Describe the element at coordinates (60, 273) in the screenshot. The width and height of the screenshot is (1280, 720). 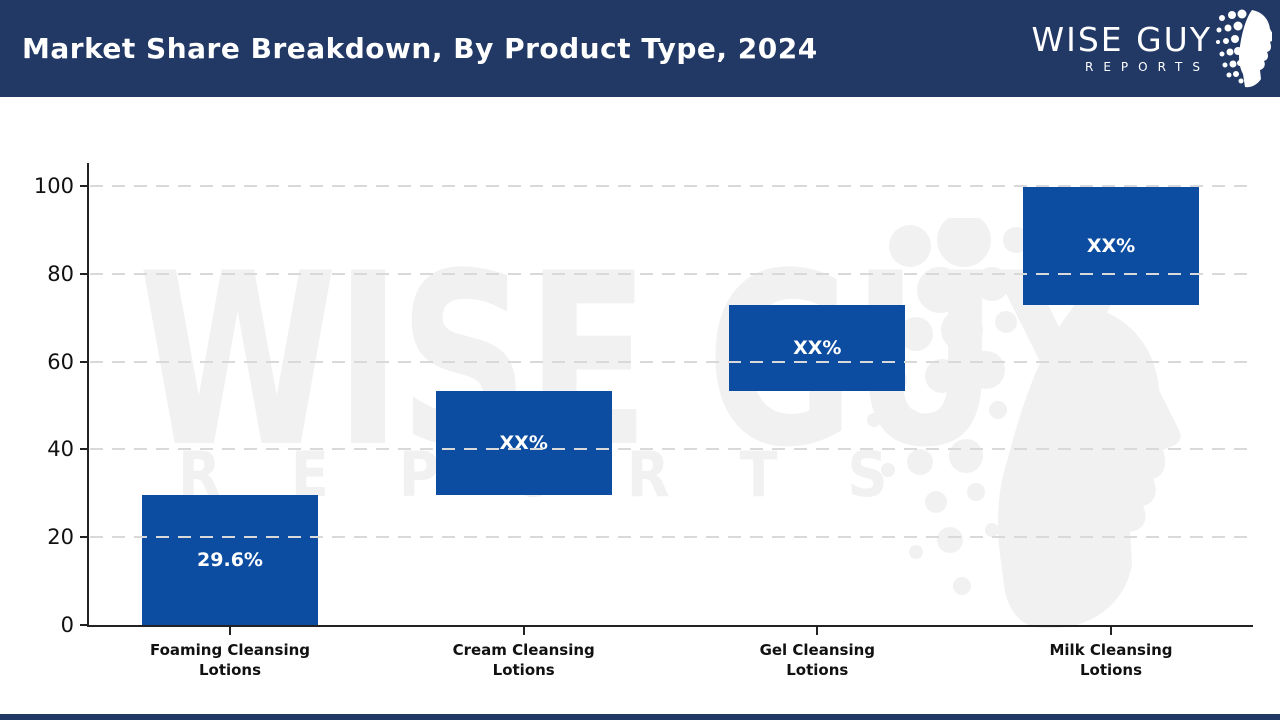
I see `y-axis-tick-label: 80` at that location.